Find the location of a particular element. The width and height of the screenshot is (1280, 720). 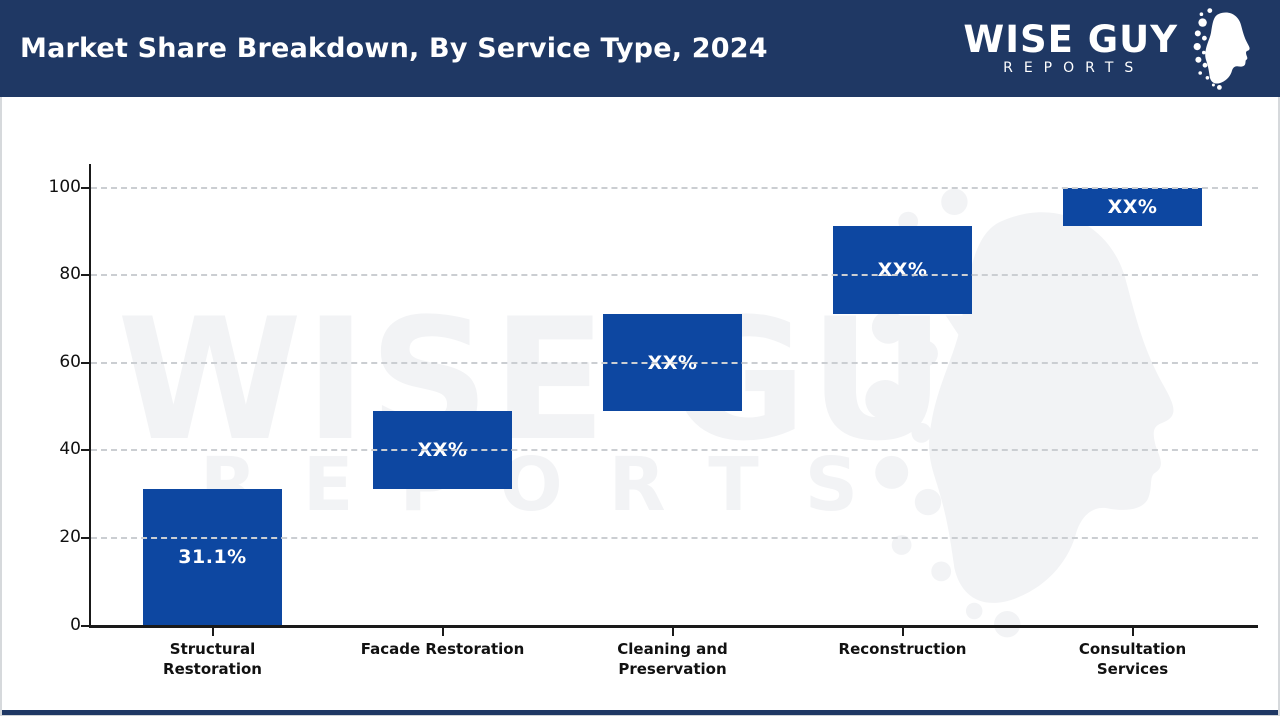

x-category-label-reconstruction: Reconstruction is located at coordinates (903, 649).